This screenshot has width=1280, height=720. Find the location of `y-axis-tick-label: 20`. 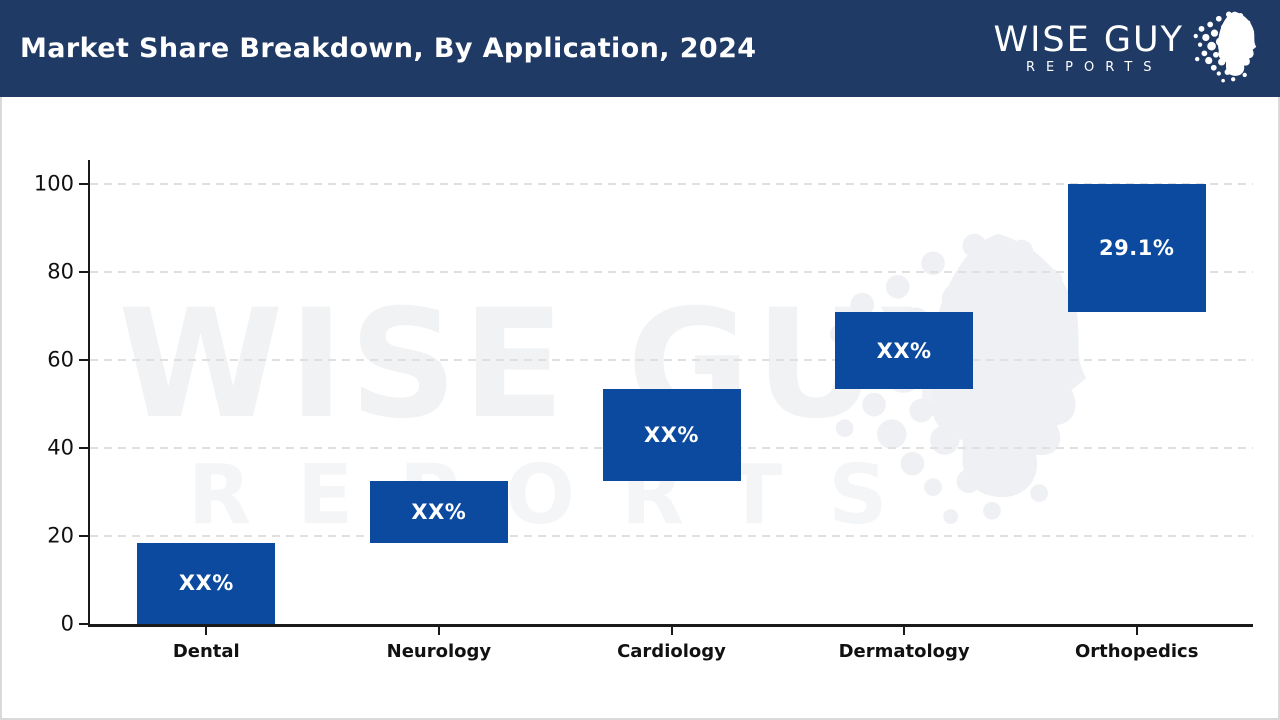

y-axis-tick-label: 20 is located at coordinates (60, 535).